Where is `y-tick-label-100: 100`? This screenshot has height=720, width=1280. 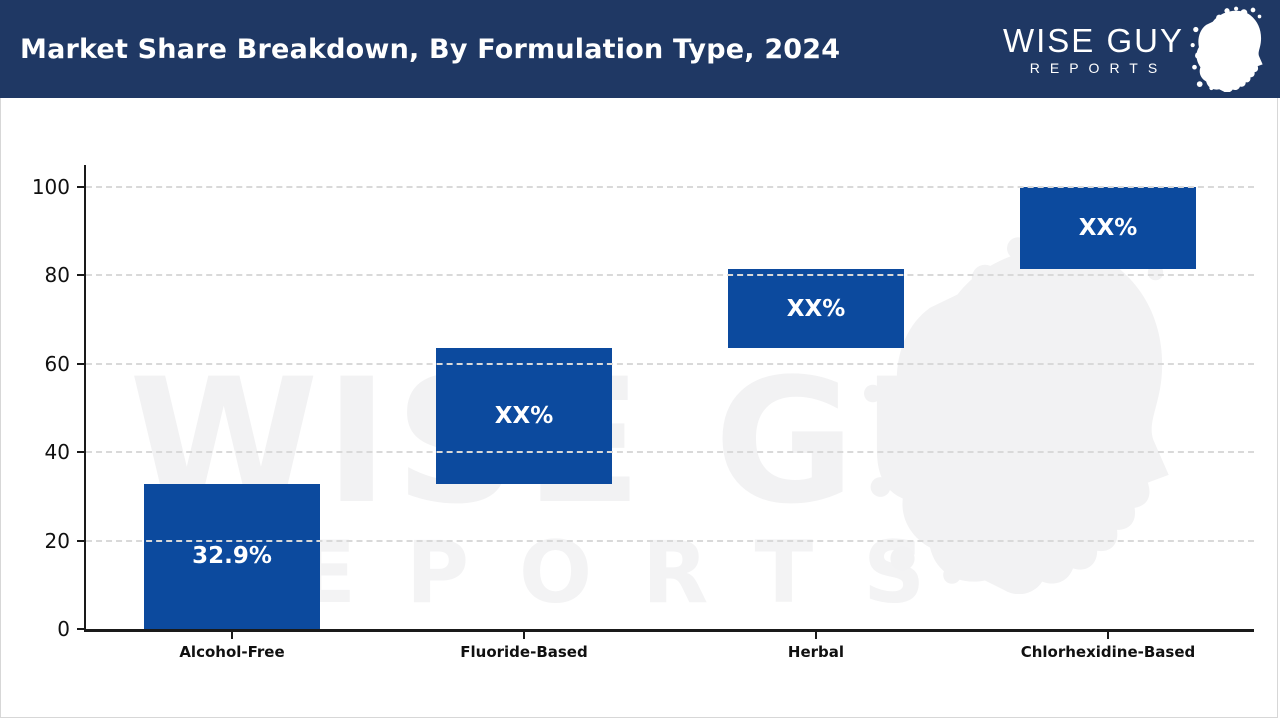 y-tick-label-100: 100 is located at coordinates (50, 187).